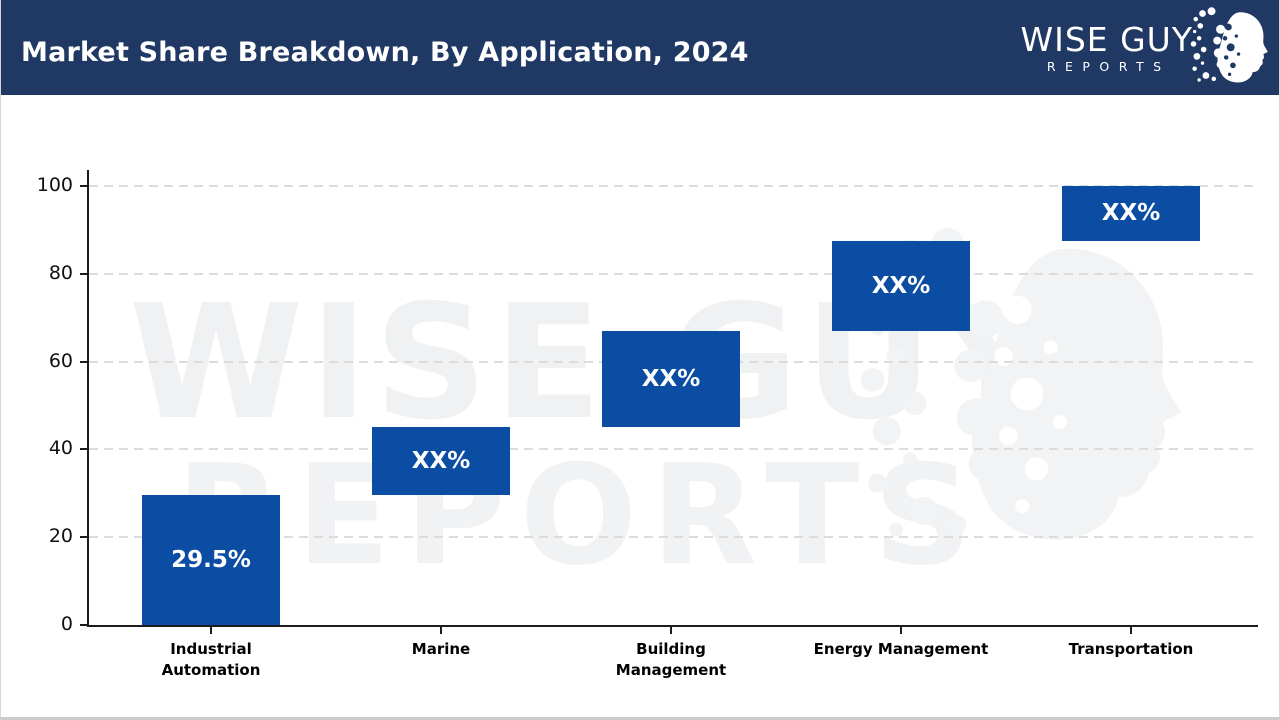 The height and width of the screenshot is (720, 1280). I want to click on bar-building-management: XX%, so click(671, 379).